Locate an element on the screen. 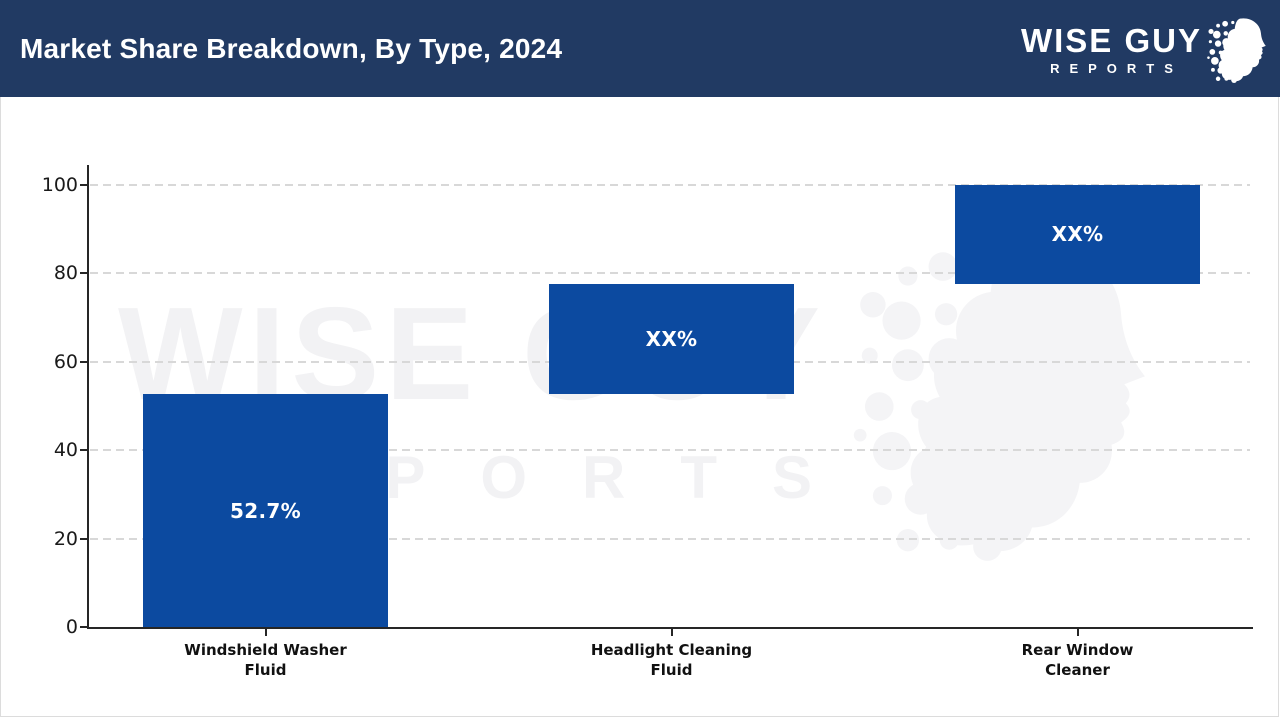 The height and width of the screenshot is (720, 1280). x-axis-line is located at coordinates (670, 628).